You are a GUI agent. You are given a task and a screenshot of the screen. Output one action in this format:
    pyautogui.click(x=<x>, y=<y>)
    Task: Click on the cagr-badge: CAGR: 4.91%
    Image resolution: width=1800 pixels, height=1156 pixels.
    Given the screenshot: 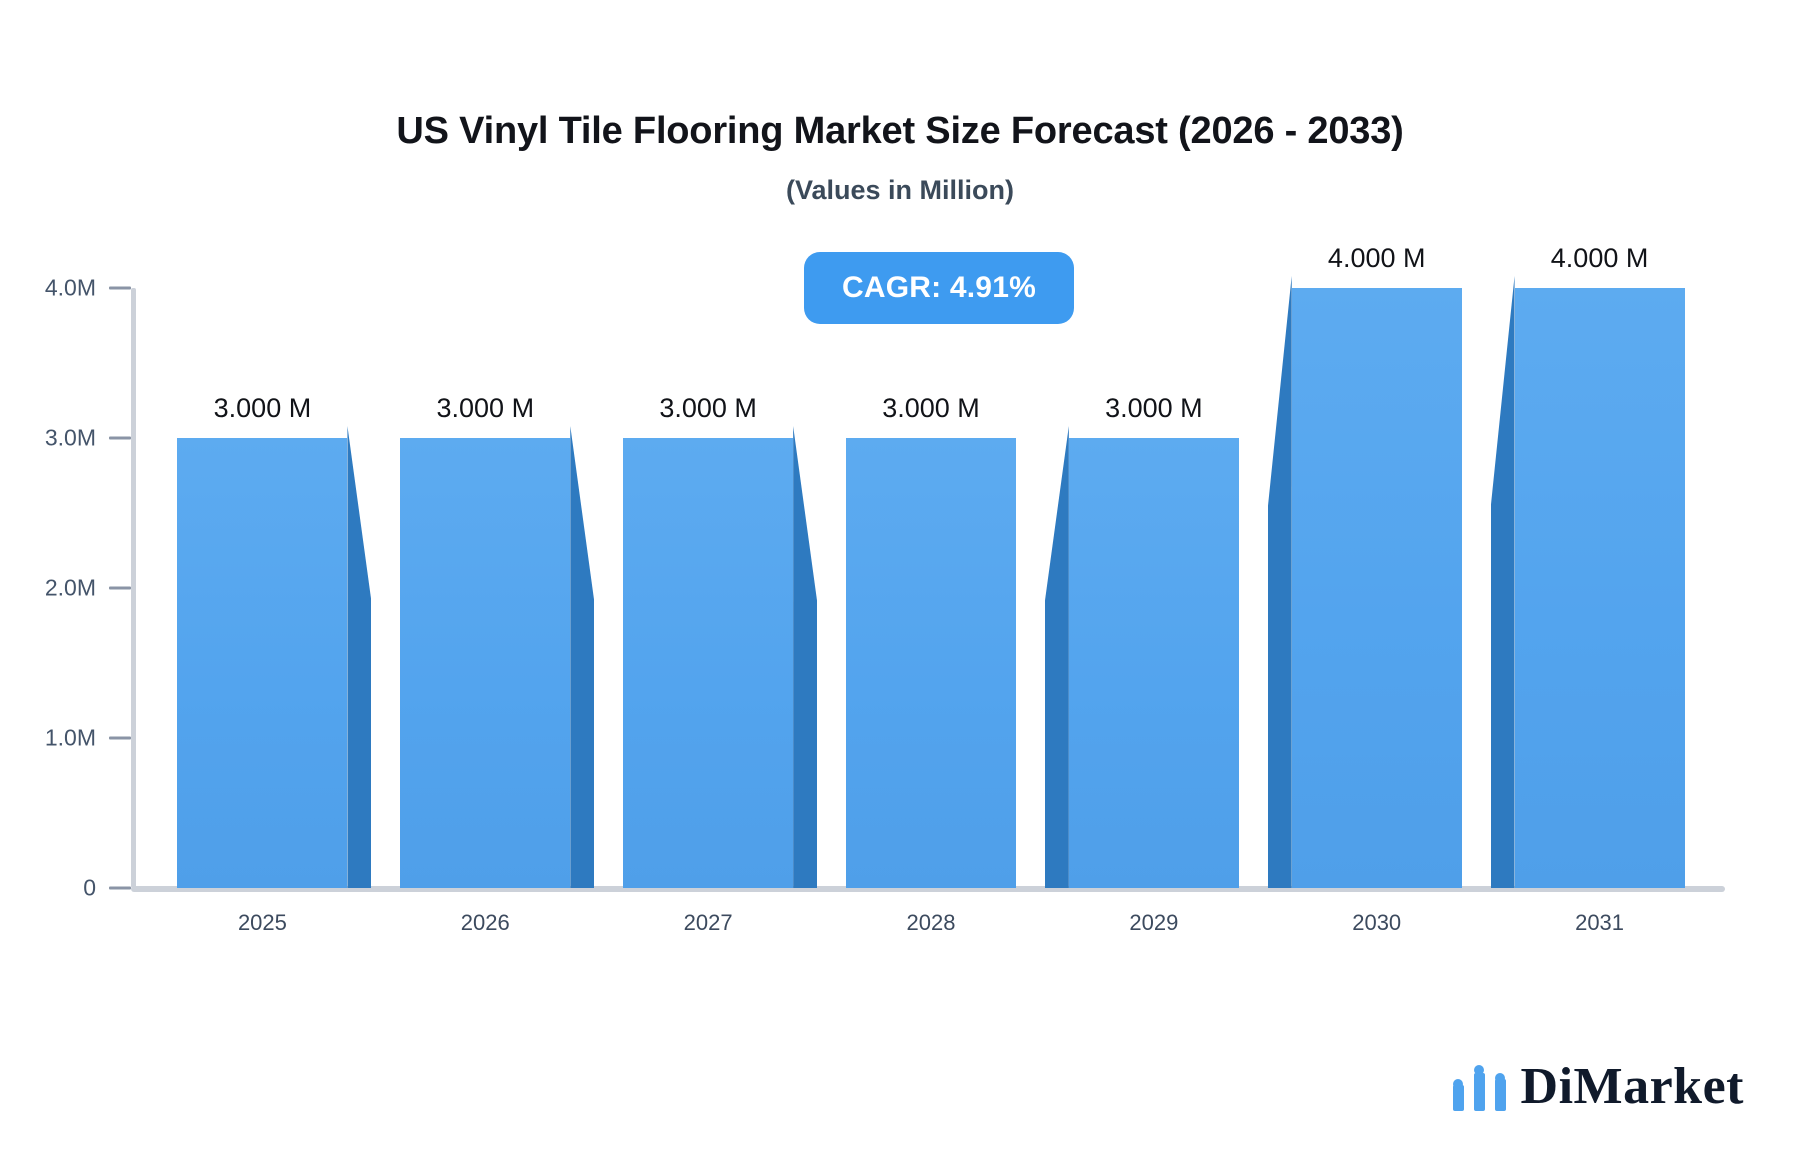 What is the action you would take?
    pyautogui.click(x=939, y=288)
    